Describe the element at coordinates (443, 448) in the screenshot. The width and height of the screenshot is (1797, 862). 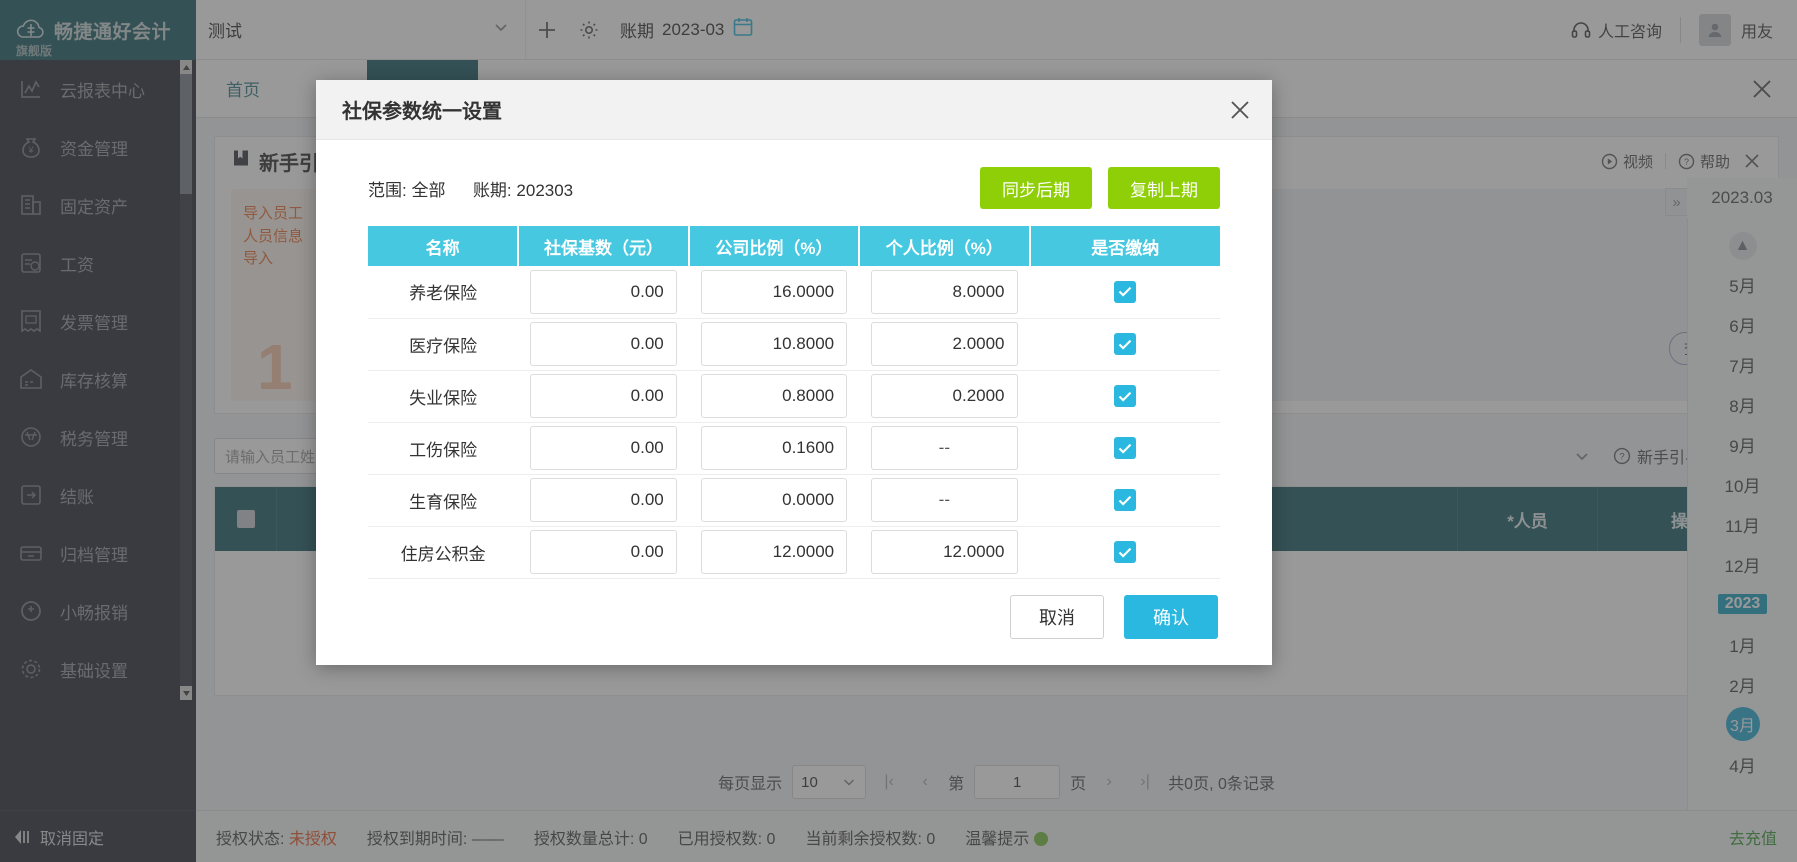
I see `row-name: 工伤保险` at that location.